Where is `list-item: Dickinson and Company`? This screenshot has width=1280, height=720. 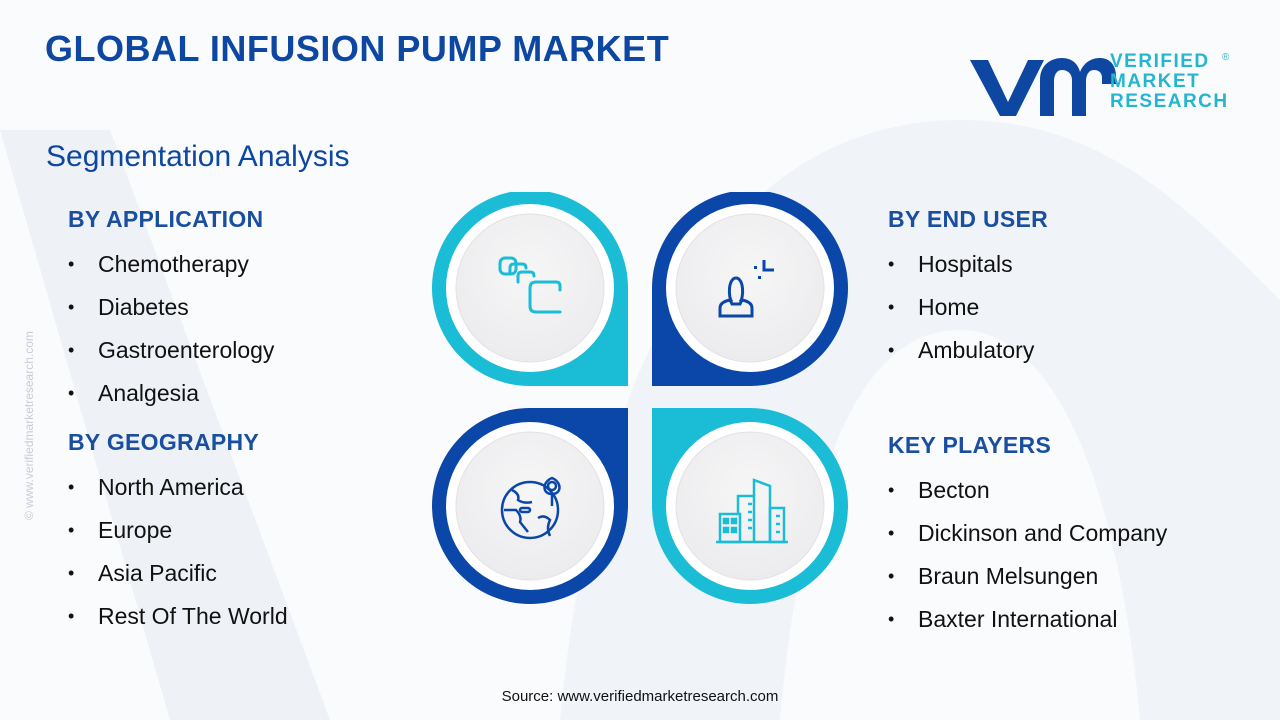 list-item: Dickinson and Company is located at coordinates (1027, 533).